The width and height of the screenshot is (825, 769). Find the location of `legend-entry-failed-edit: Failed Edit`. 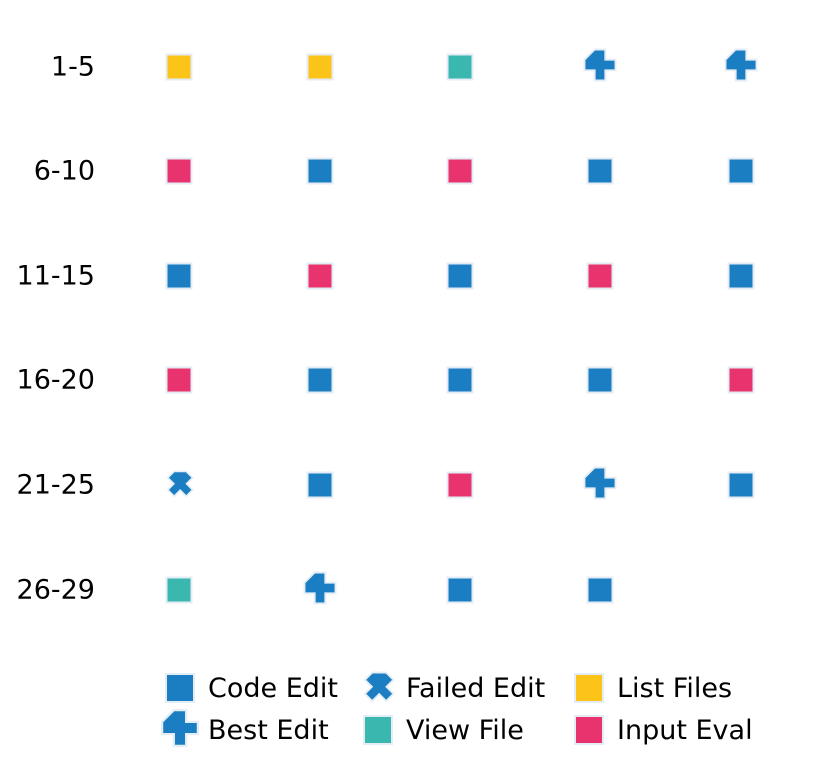

legend-entry-failed-edit: Failed Edit is located at coordinates (453, 688).